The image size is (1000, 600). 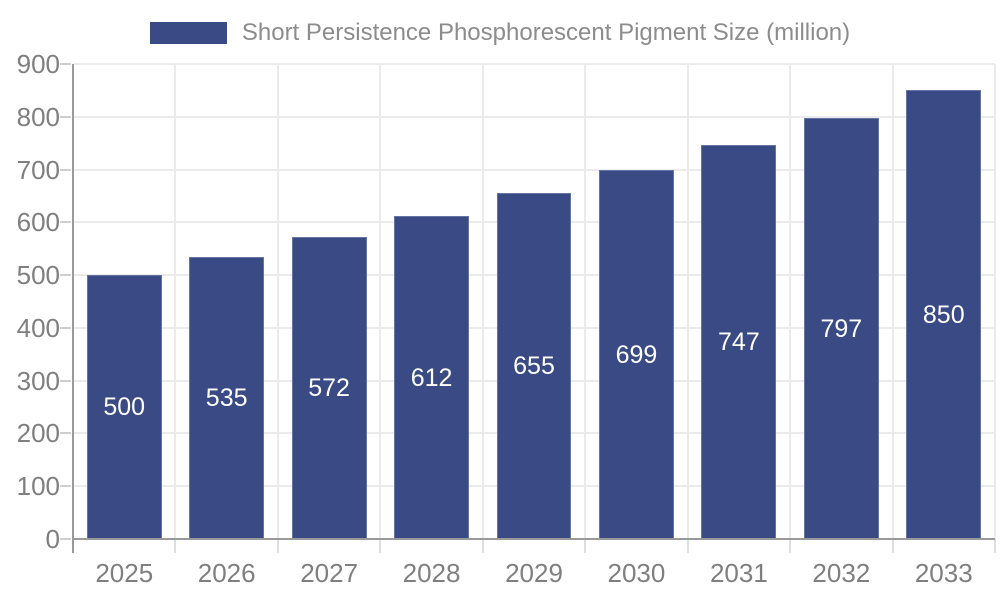 I want to click on x-tick-label: 2027, so click(x=329, y=573).